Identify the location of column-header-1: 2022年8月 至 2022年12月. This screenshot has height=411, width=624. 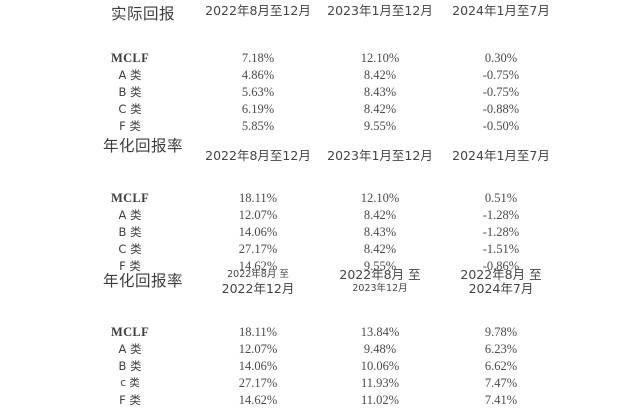
(258, 282).